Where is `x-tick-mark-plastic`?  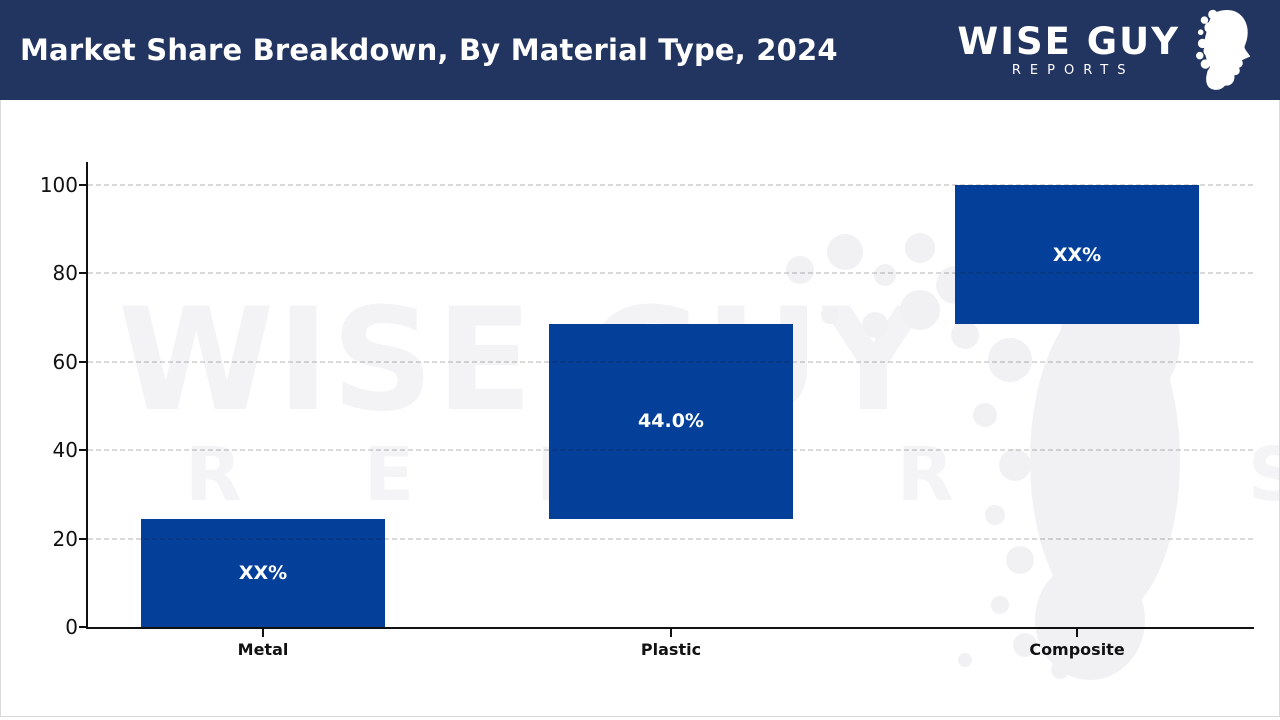 x-tick-mark-plastic is located at coordinates (671, 633).